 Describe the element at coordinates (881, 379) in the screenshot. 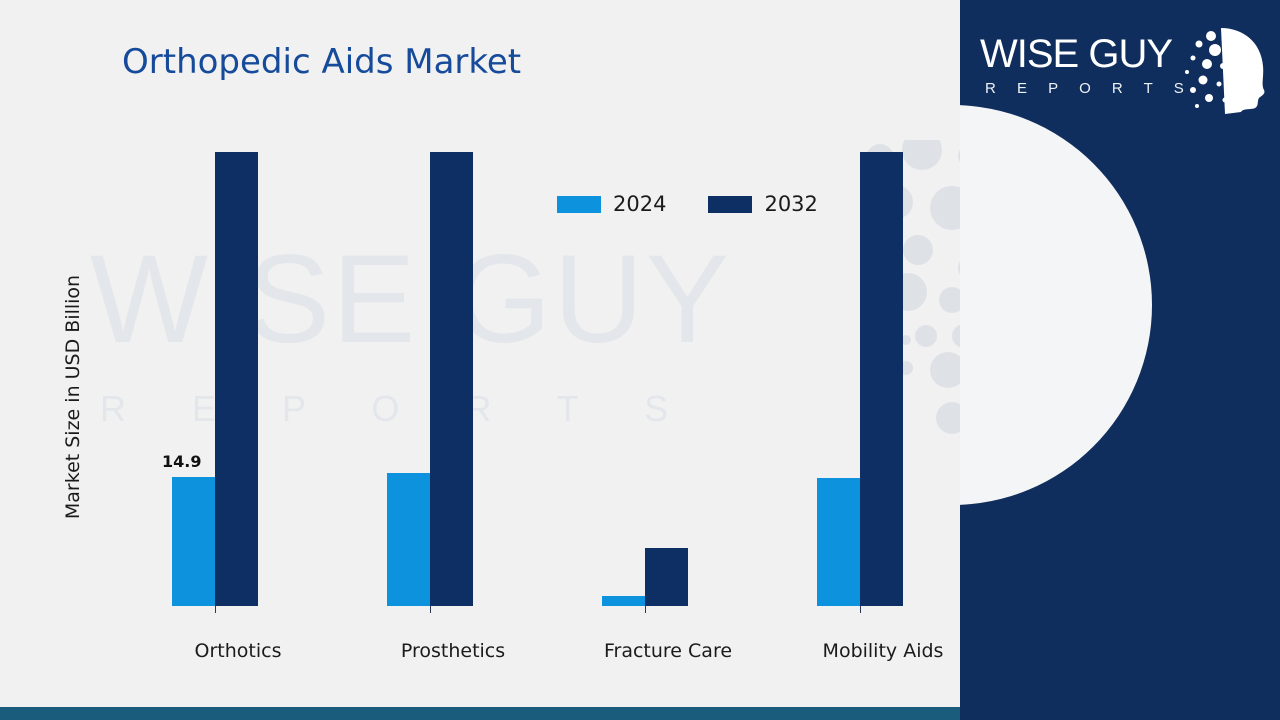

I see `bar-mobility-aids-2032` at that location.